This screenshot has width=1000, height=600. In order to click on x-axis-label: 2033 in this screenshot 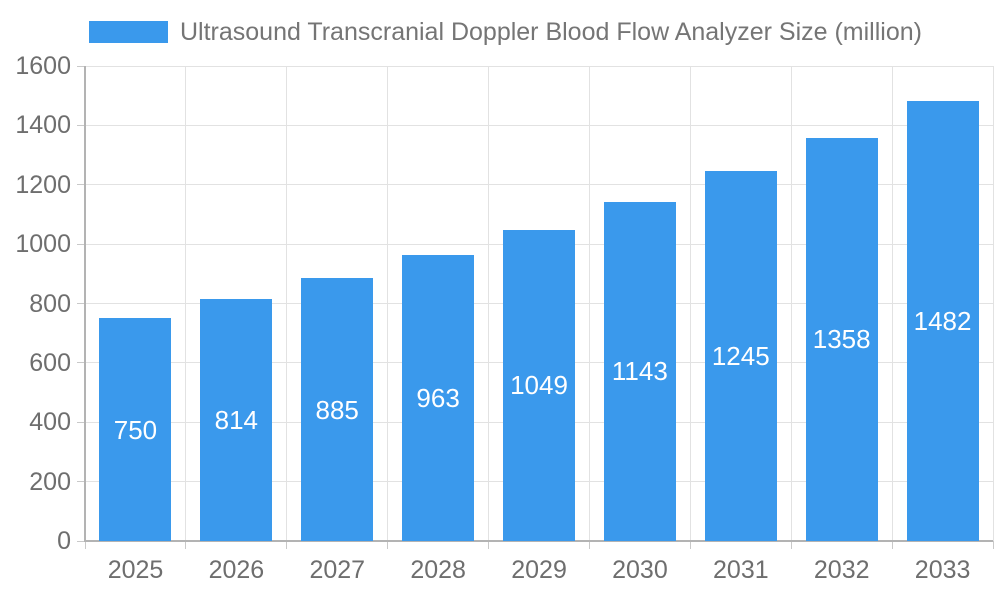, I will do `click(942, 570)`.